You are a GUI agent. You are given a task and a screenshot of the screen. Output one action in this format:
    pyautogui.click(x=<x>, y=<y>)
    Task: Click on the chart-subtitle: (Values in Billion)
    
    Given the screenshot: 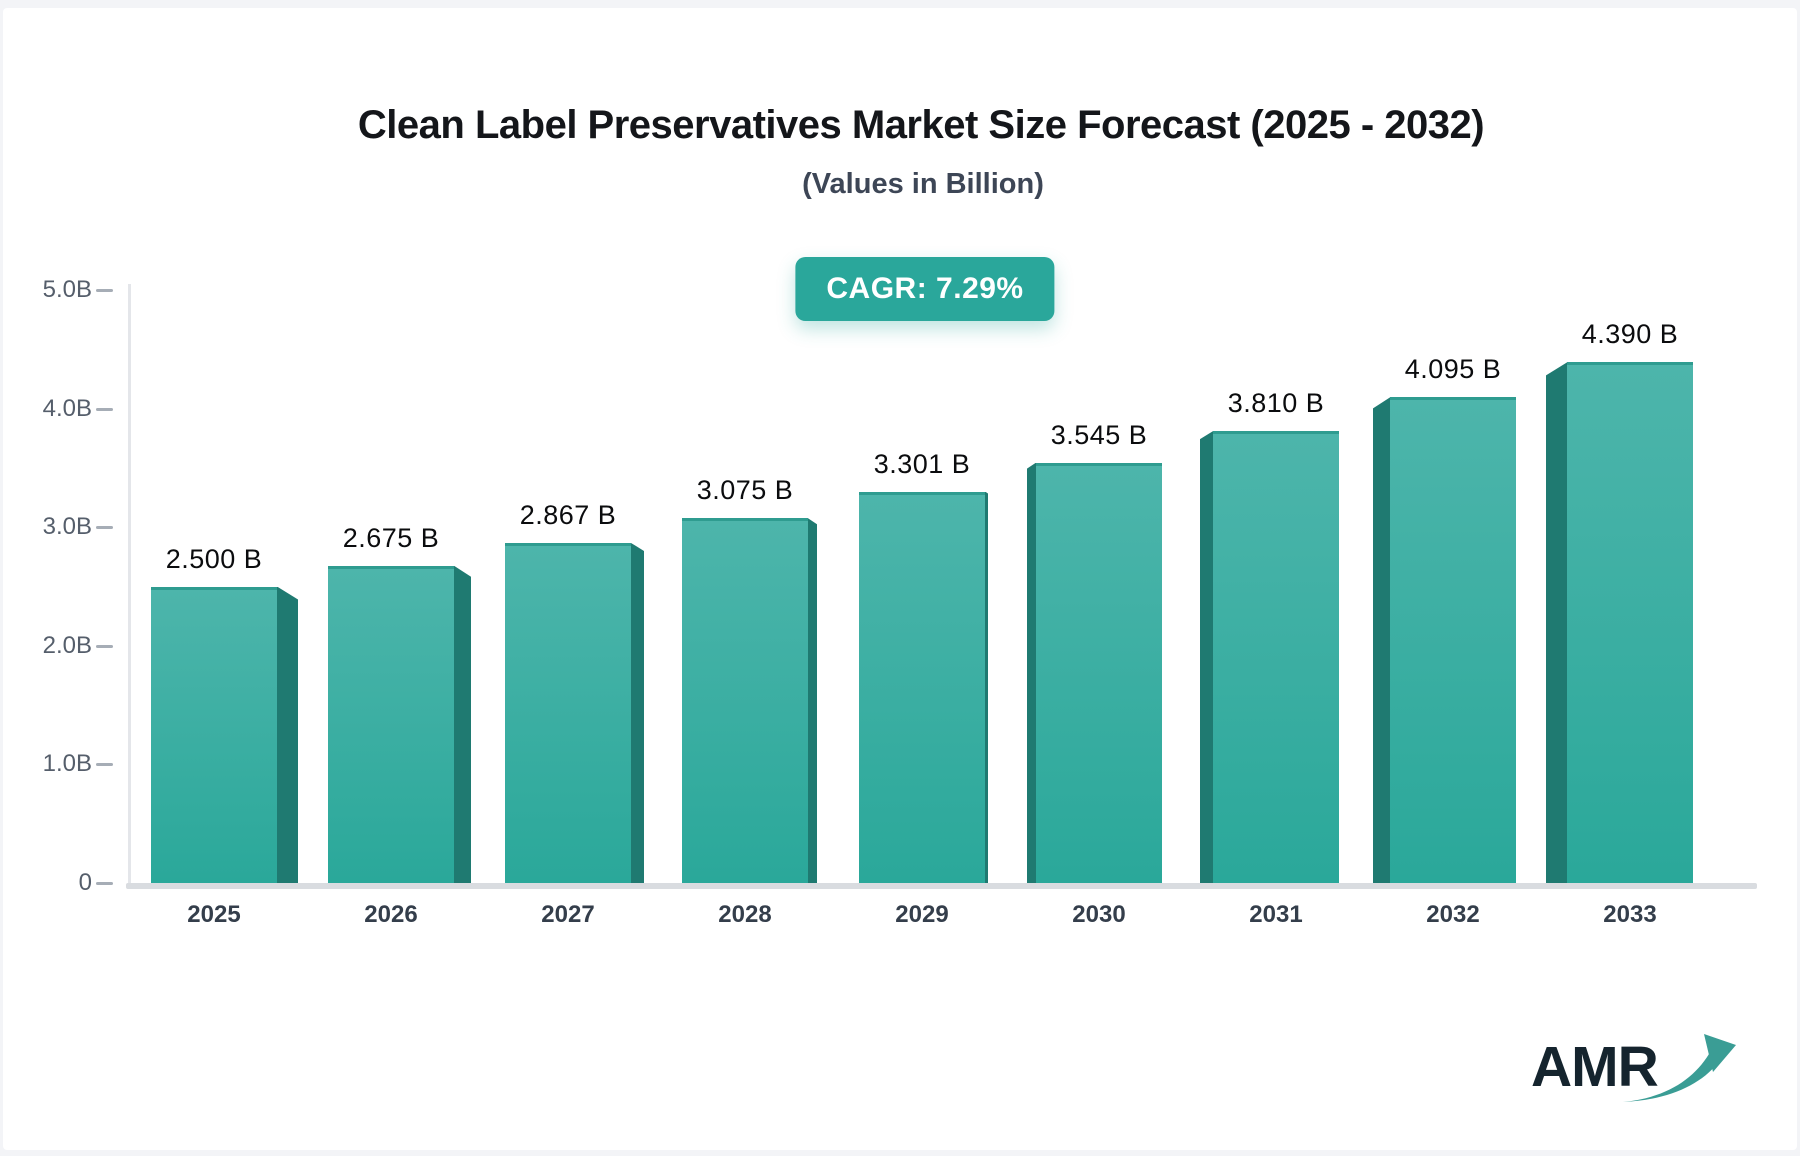 What is the action you would take?
    pyautogui.click(x=923, y=184)
    